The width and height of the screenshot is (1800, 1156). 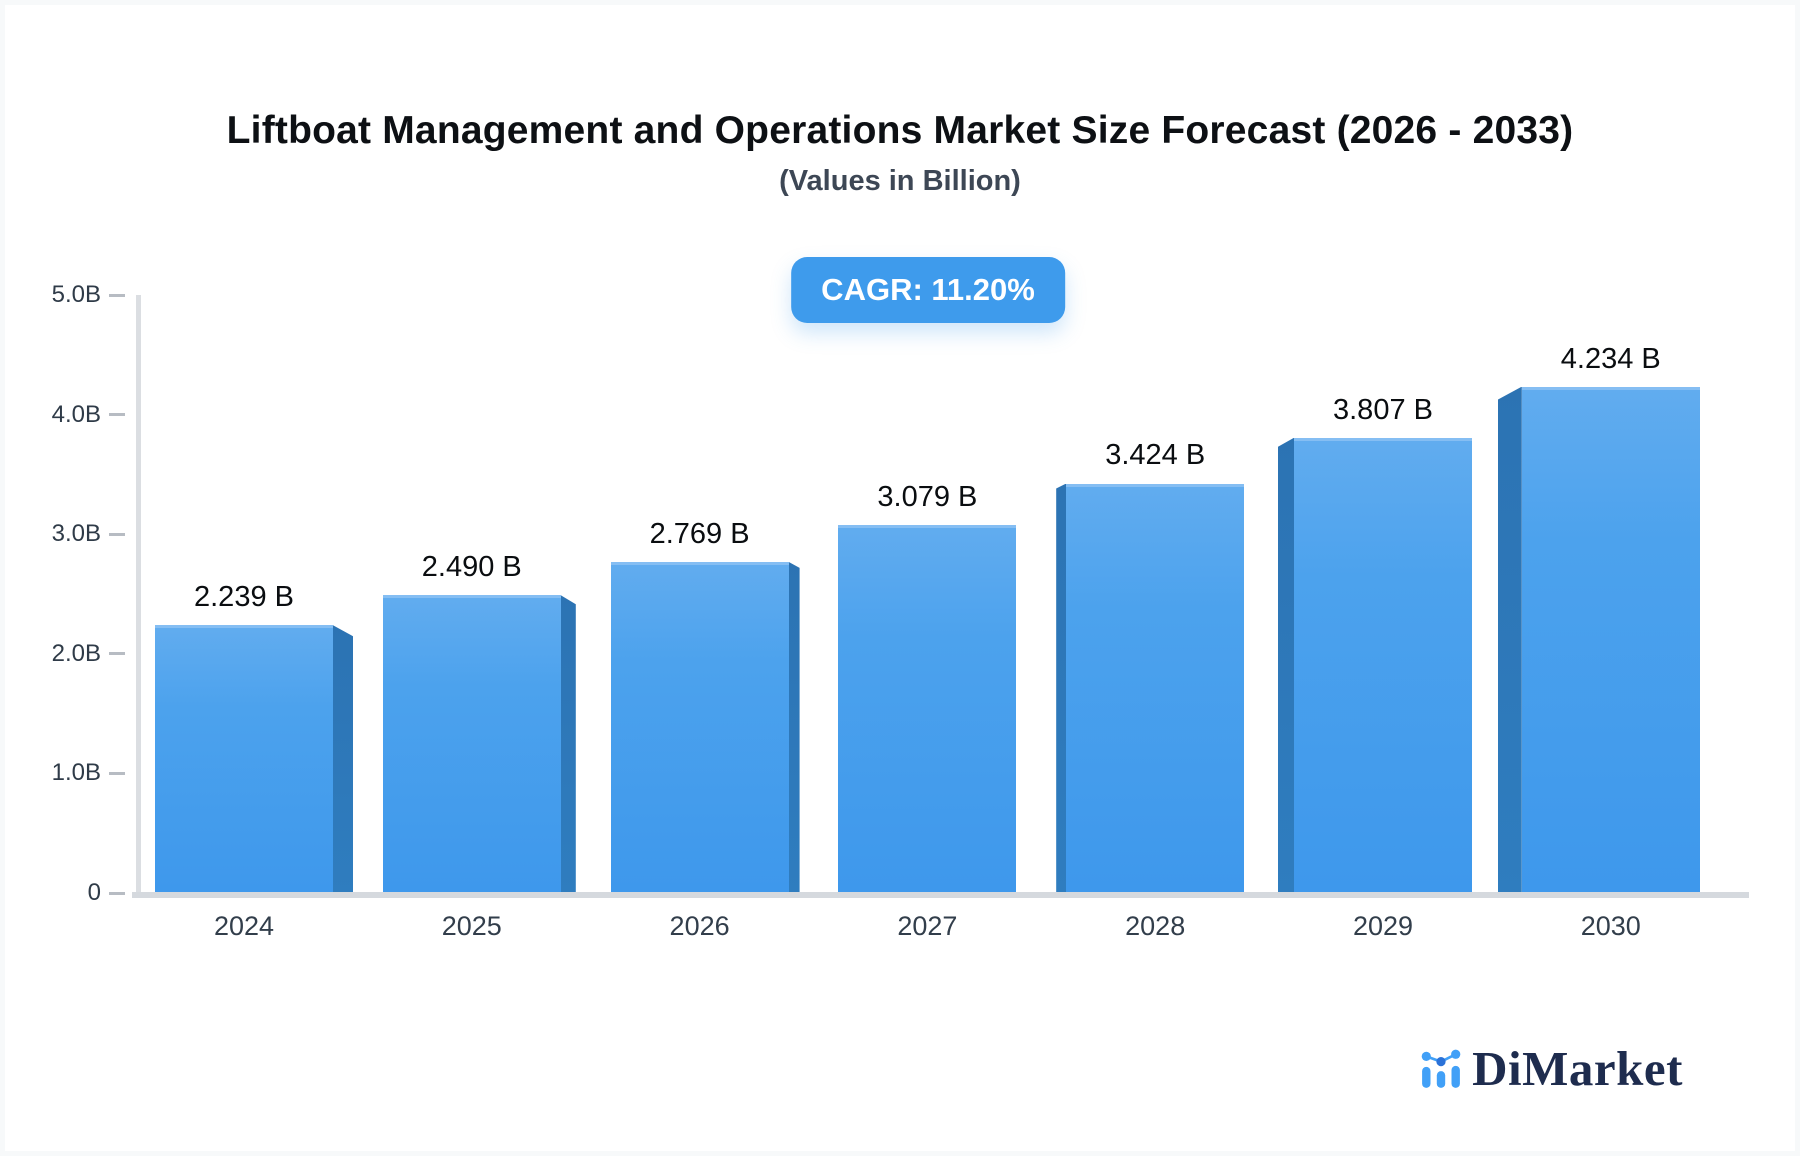 I want to click on bar-2026, so click(x=699, y=727).